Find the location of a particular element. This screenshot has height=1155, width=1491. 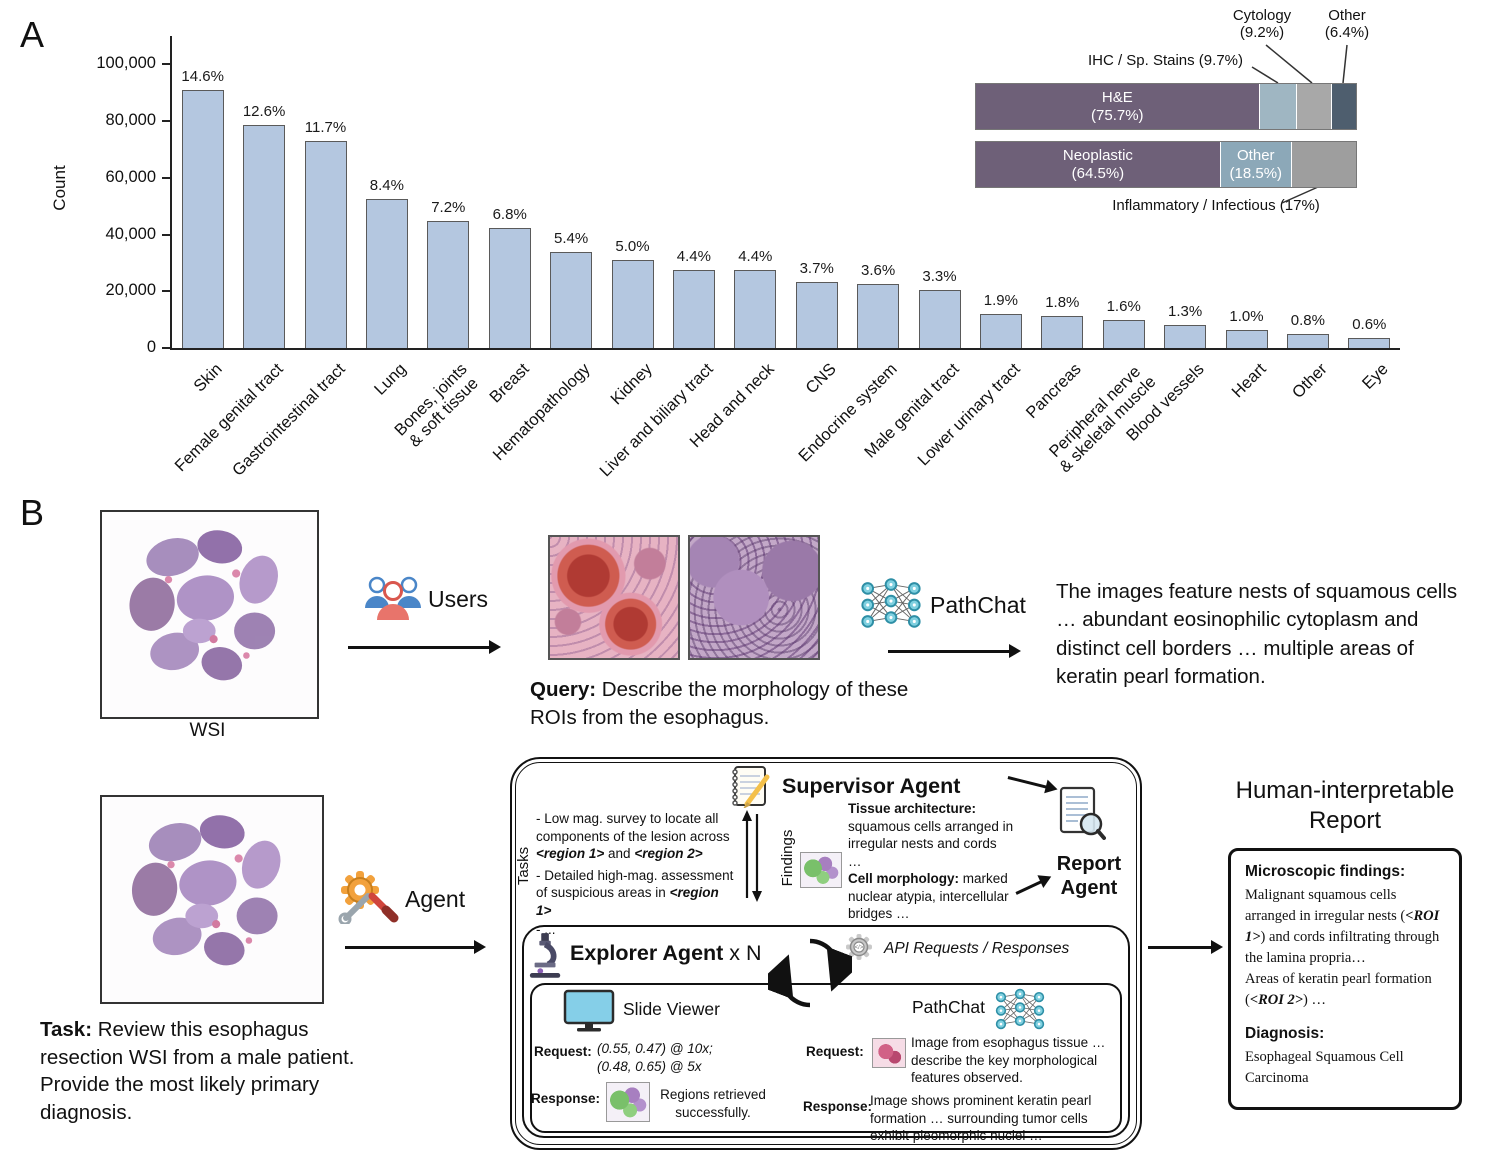

pathchat-icon is located at coordinates (891, 603).